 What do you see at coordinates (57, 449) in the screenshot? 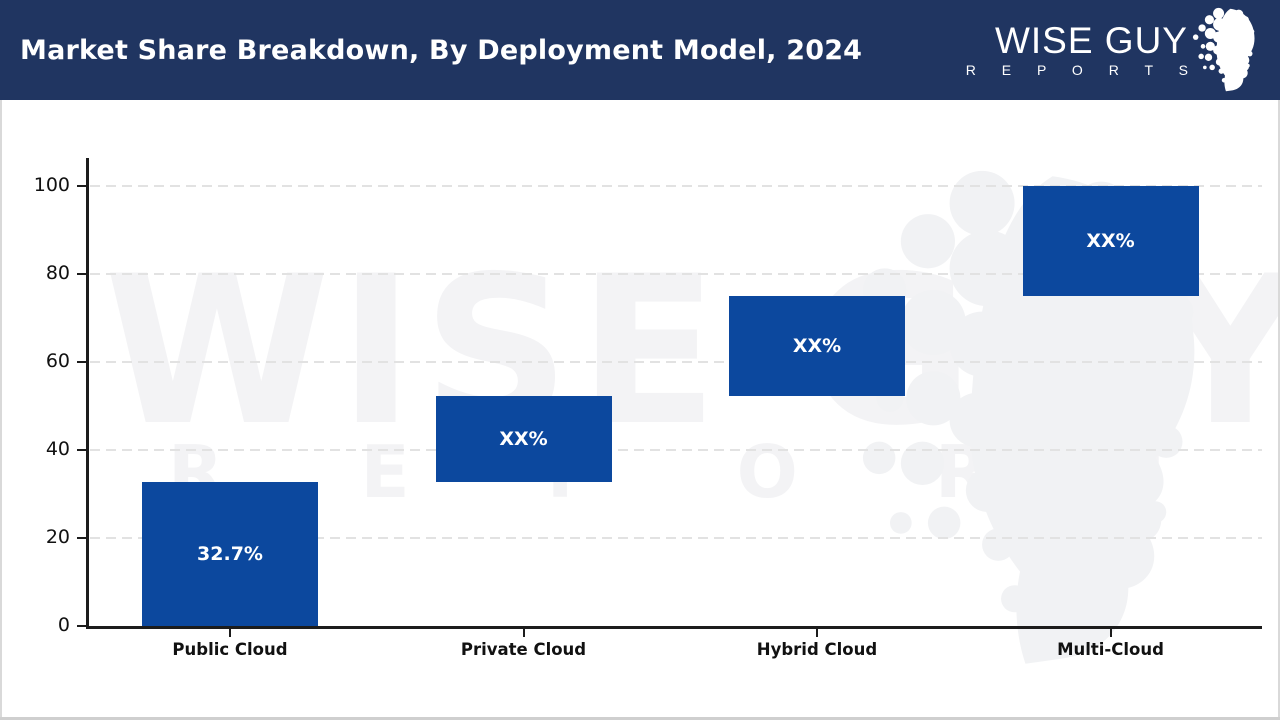
I see `y-tick-label: 40` at bounding box center [57, 449].